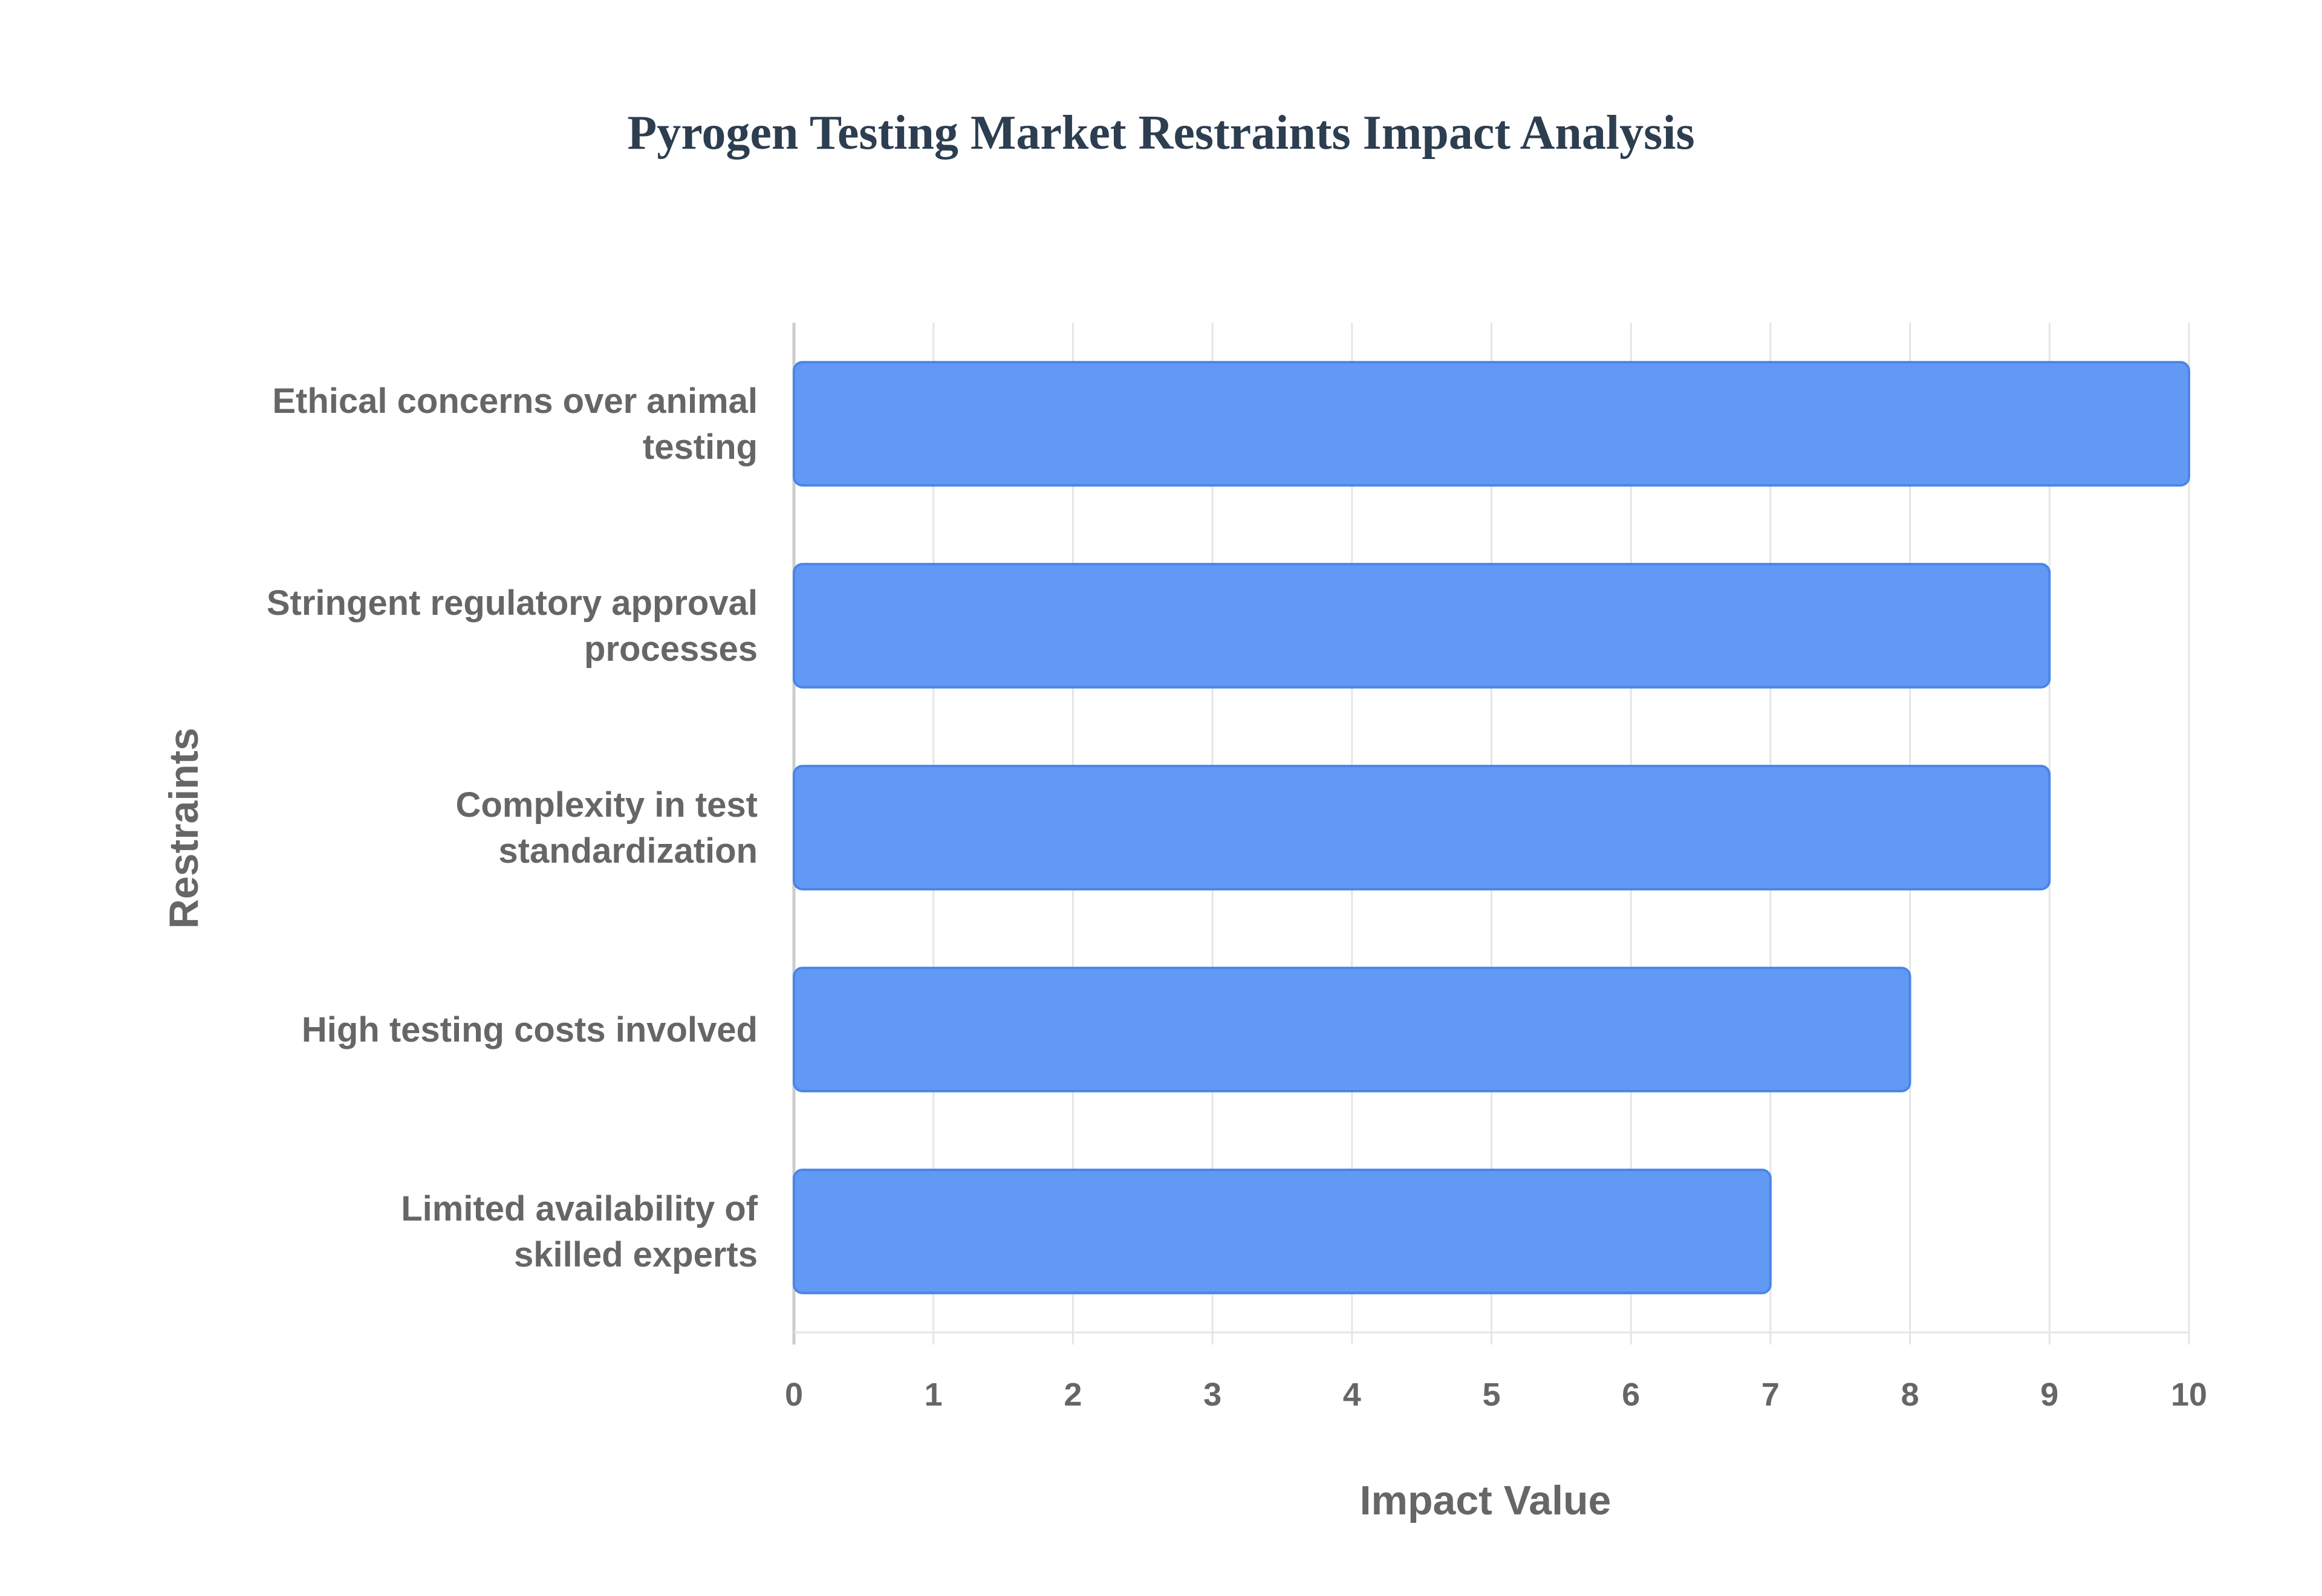  Describe the element at coordinates (671, 649) in the screenshot. I see `category-label: processes` at that location.